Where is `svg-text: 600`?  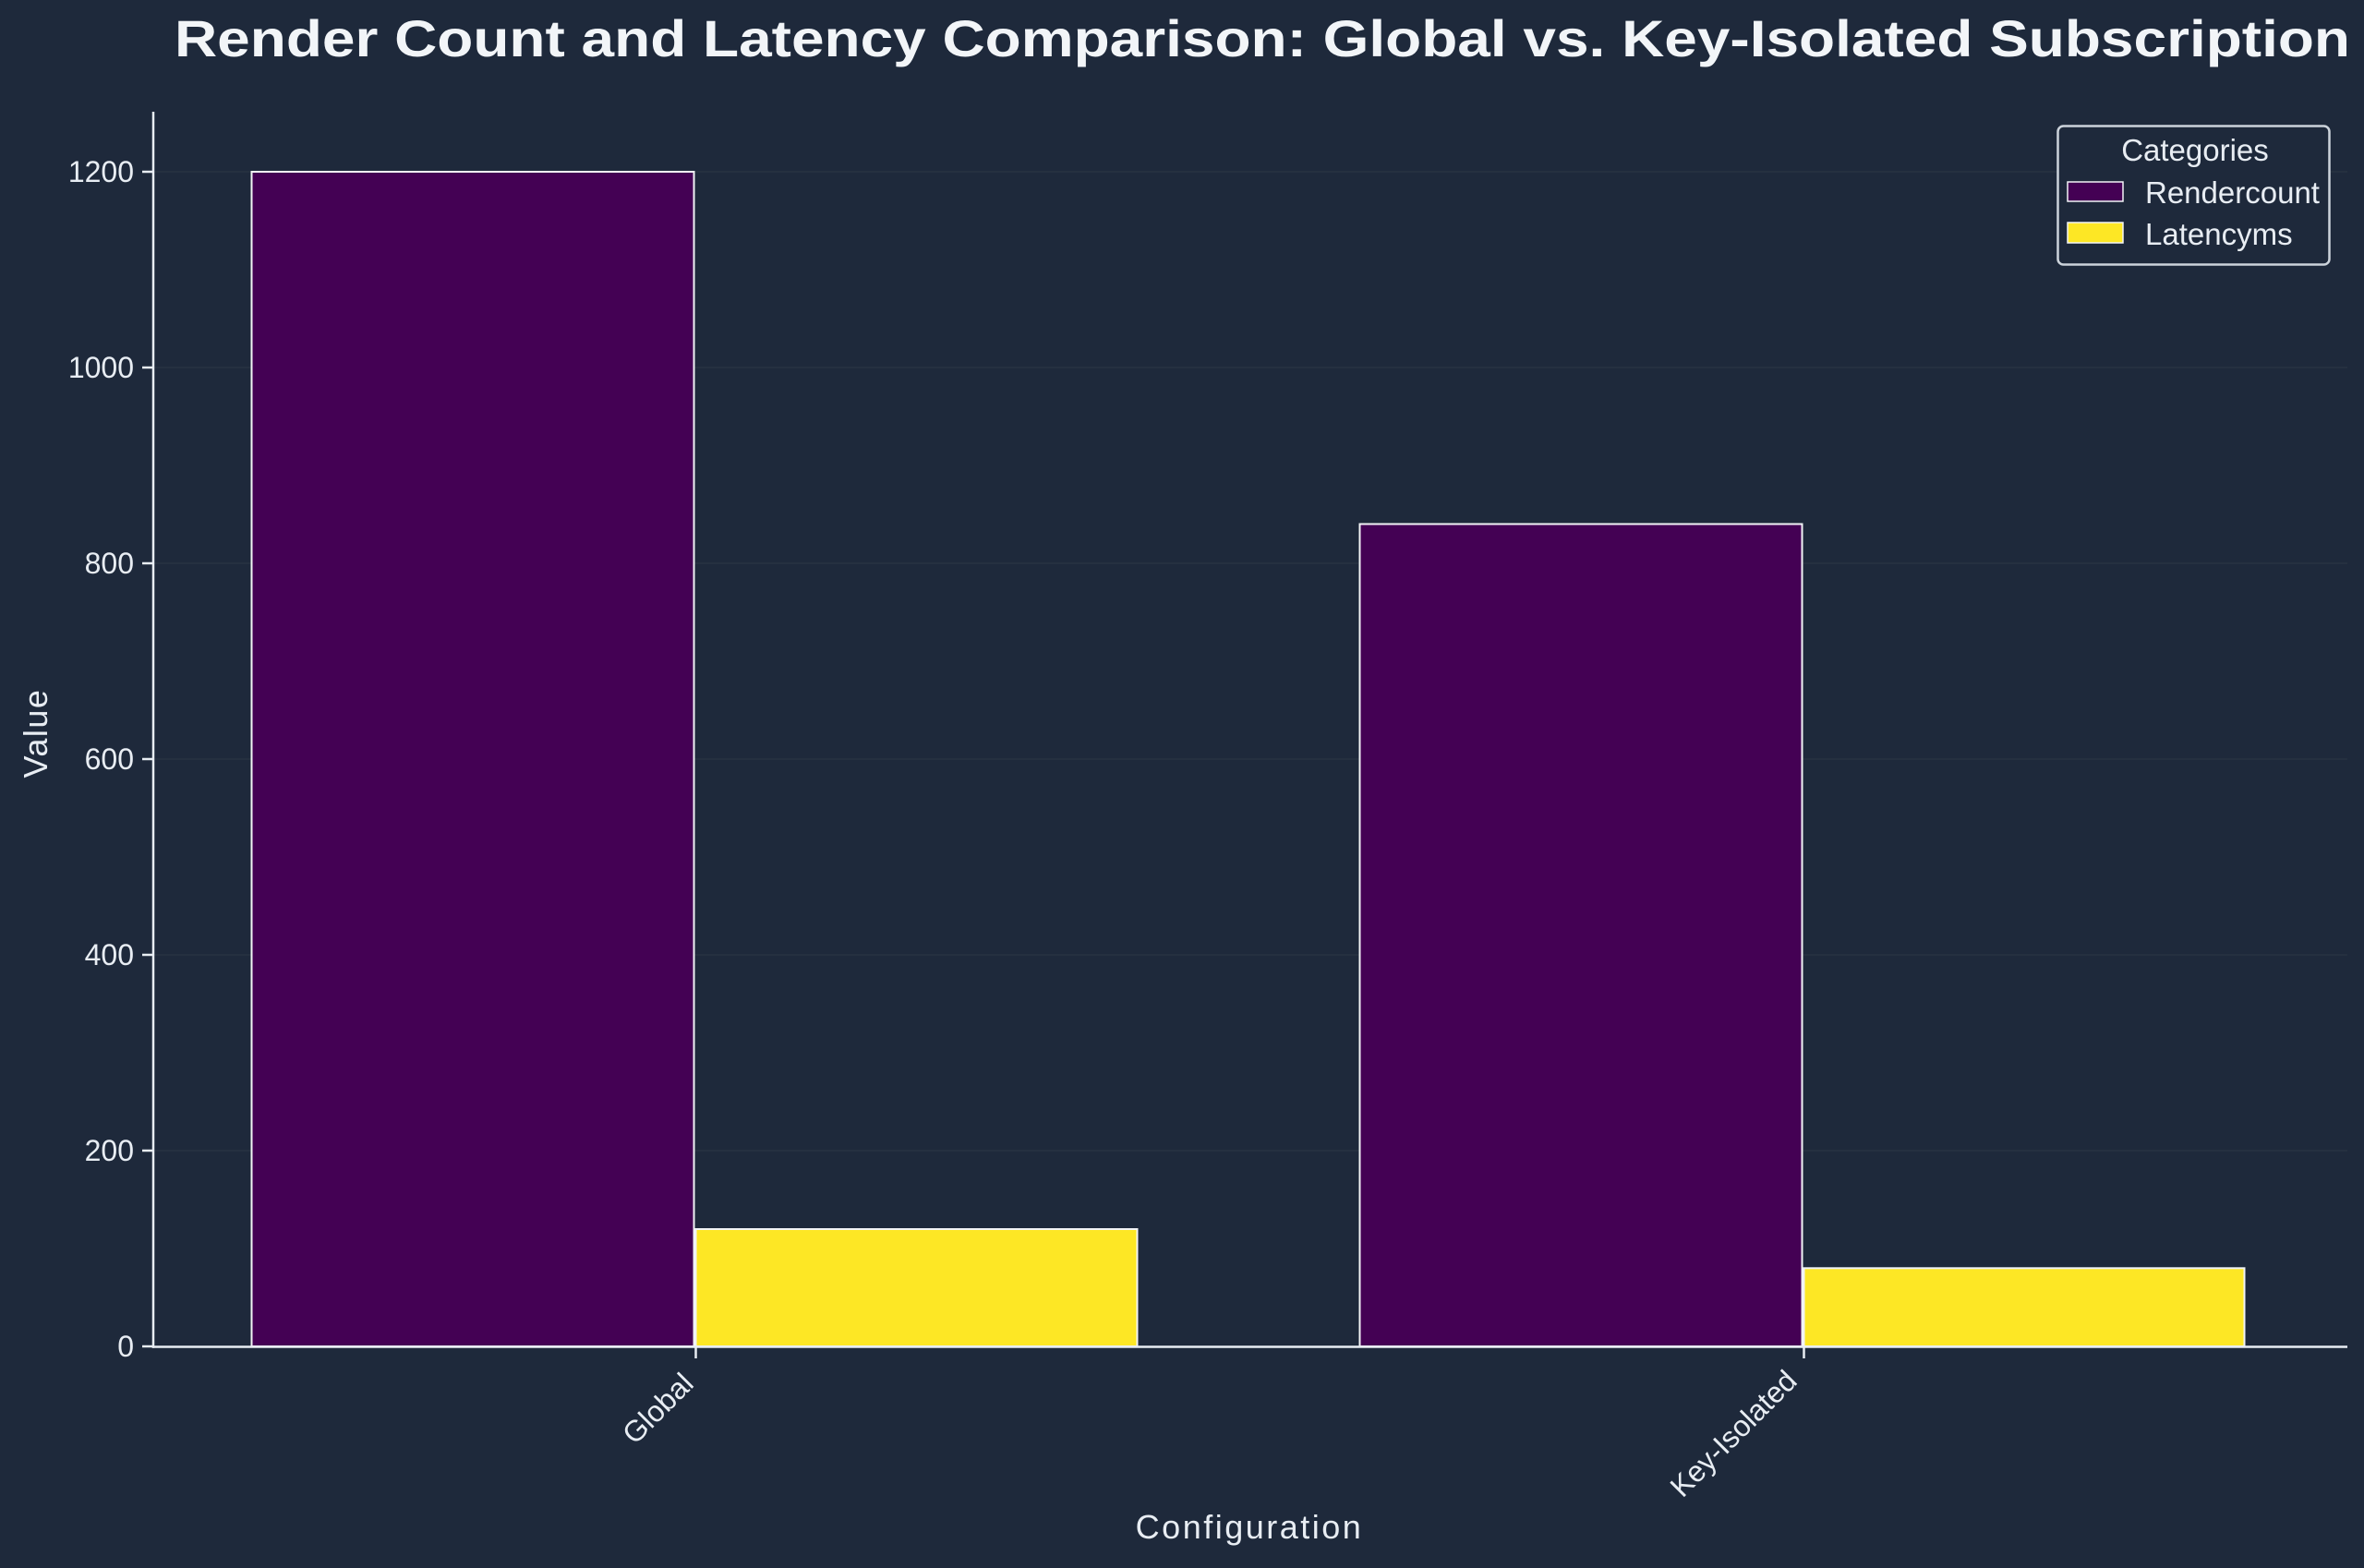
svg-text: 600 is located at coordinates (109, 759).